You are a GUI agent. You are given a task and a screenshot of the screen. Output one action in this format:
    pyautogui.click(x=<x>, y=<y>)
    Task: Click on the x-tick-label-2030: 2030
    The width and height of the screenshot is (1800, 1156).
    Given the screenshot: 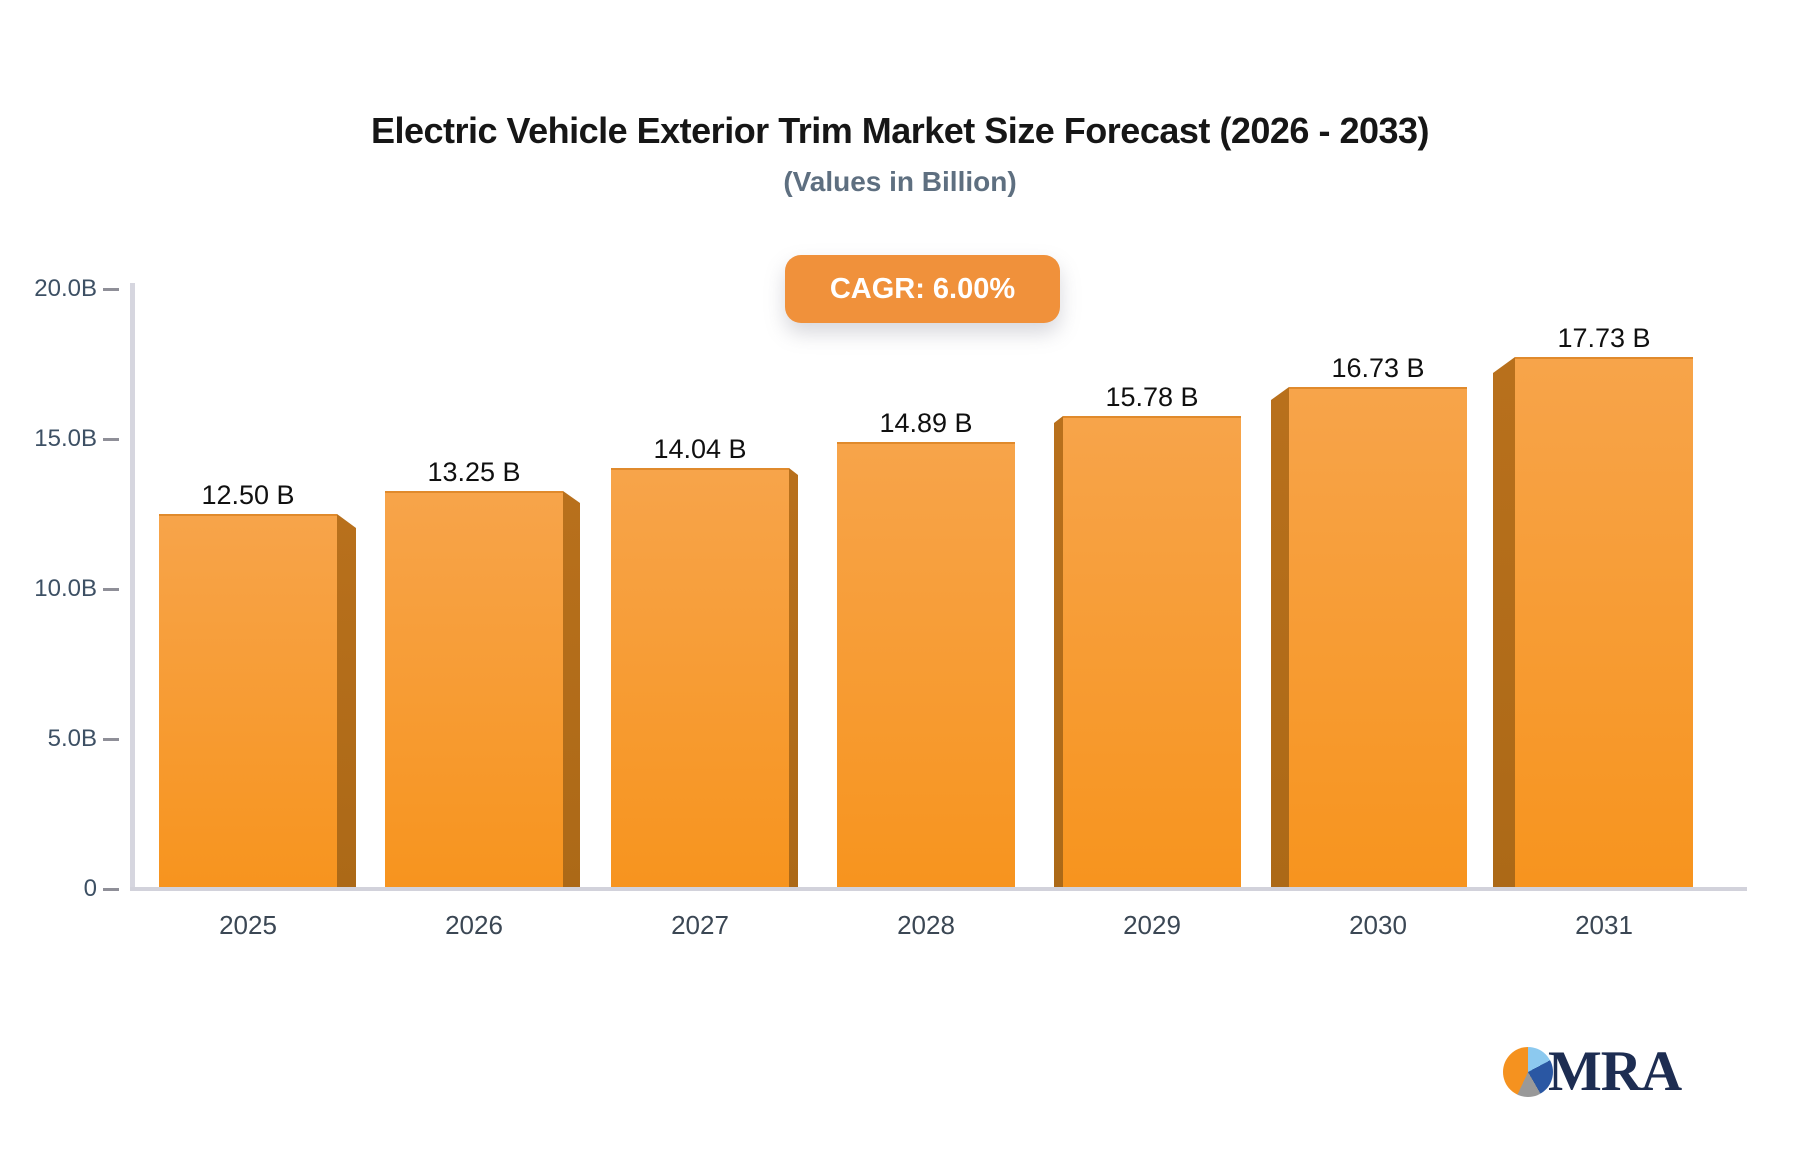 What is the action you would take?
    pyautogui.click(x=1378, y=925)
    